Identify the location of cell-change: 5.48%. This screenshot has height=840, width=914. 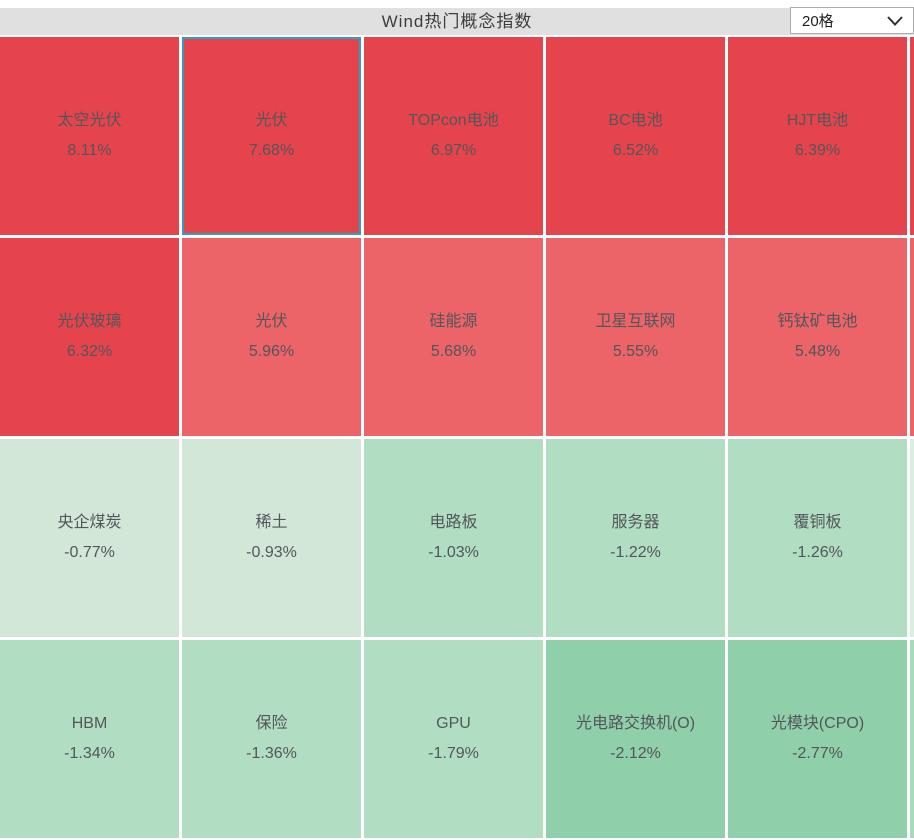
(817, 351).